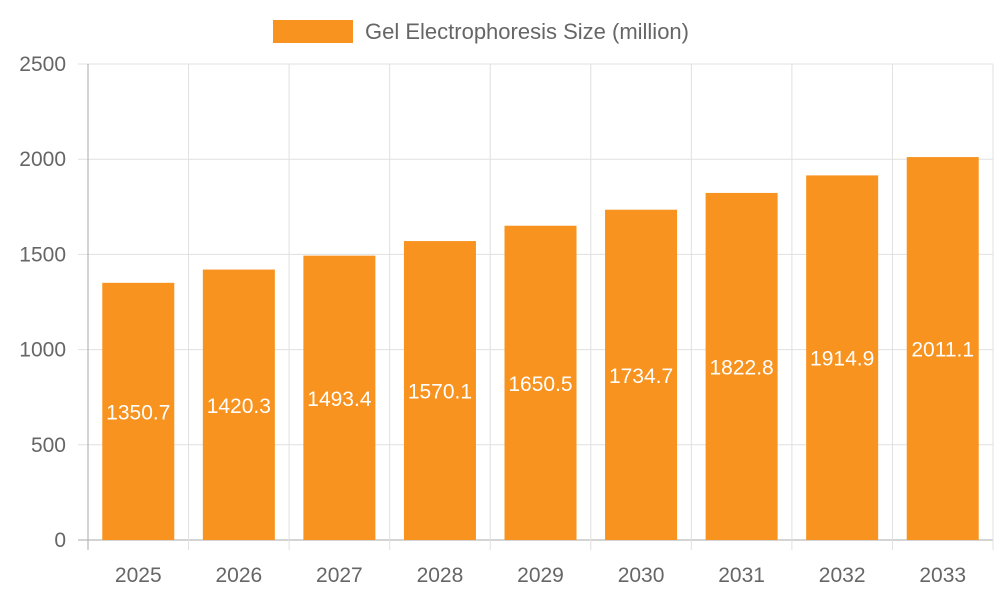 The height and width of the screenshot is (600, 1000). What do you see at coordinates (42, 64) in the screenshot?
I see `y-tick-label: 2500` at bounding box center [42, 64].